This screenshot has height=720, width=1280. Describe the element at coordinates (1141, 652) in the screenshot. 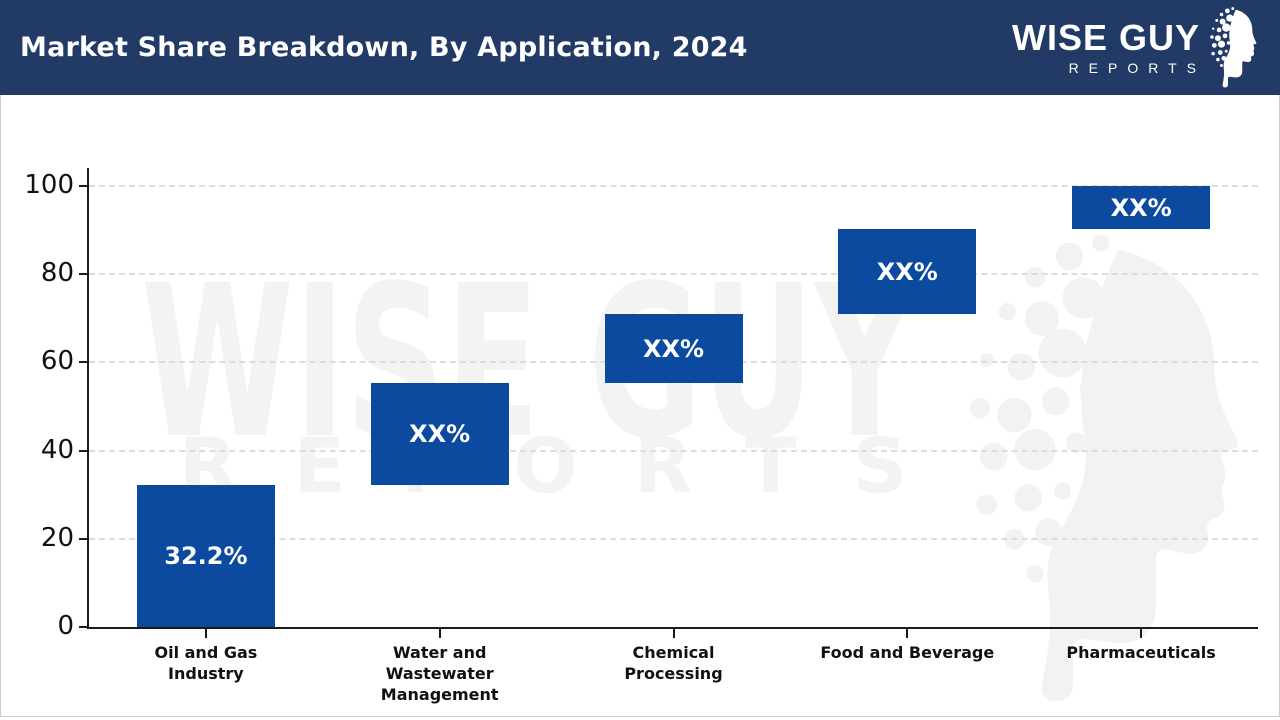

I see `category-label: Pharmaceuticals` at that location.